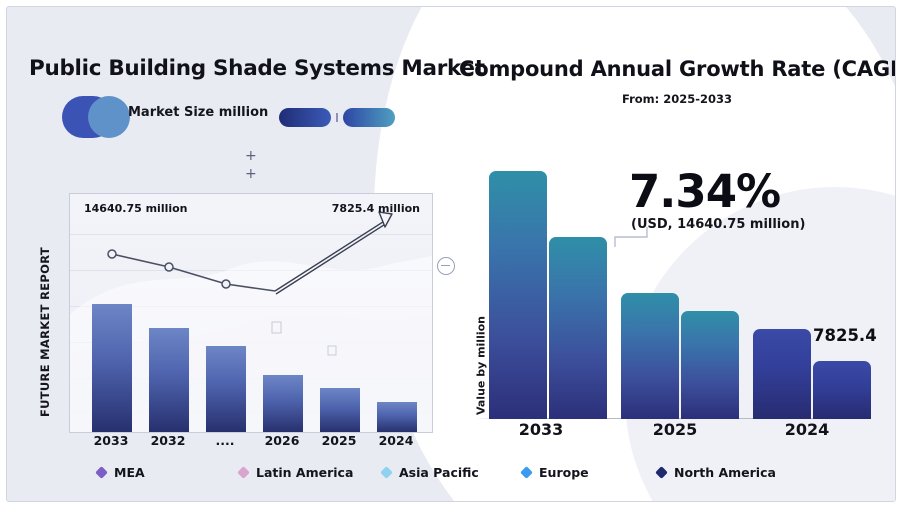 The width and height of the screenshot is (900, 506). I want to click on page-title: Public Building Shade Systems Market, so click(257, 68).